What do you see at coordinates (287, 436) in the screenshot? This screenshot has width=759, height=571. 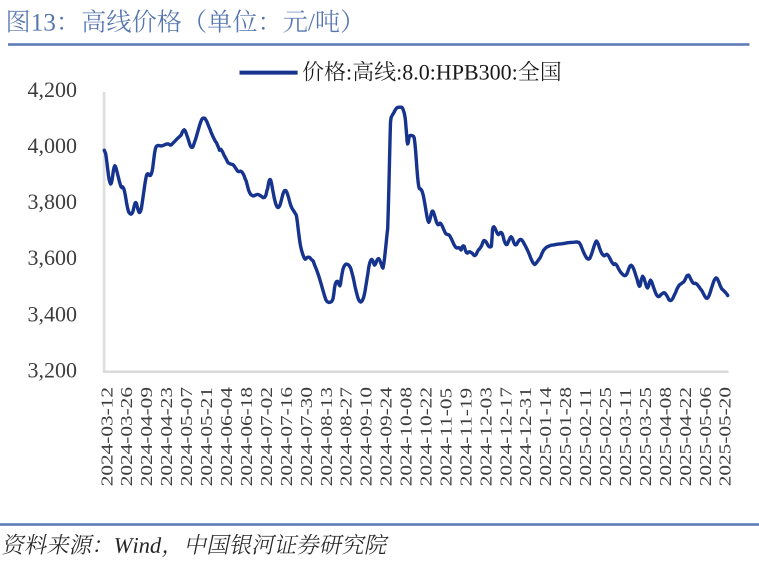 I see `svg-text: 2024-07-16` at bounding box center [287, 436].